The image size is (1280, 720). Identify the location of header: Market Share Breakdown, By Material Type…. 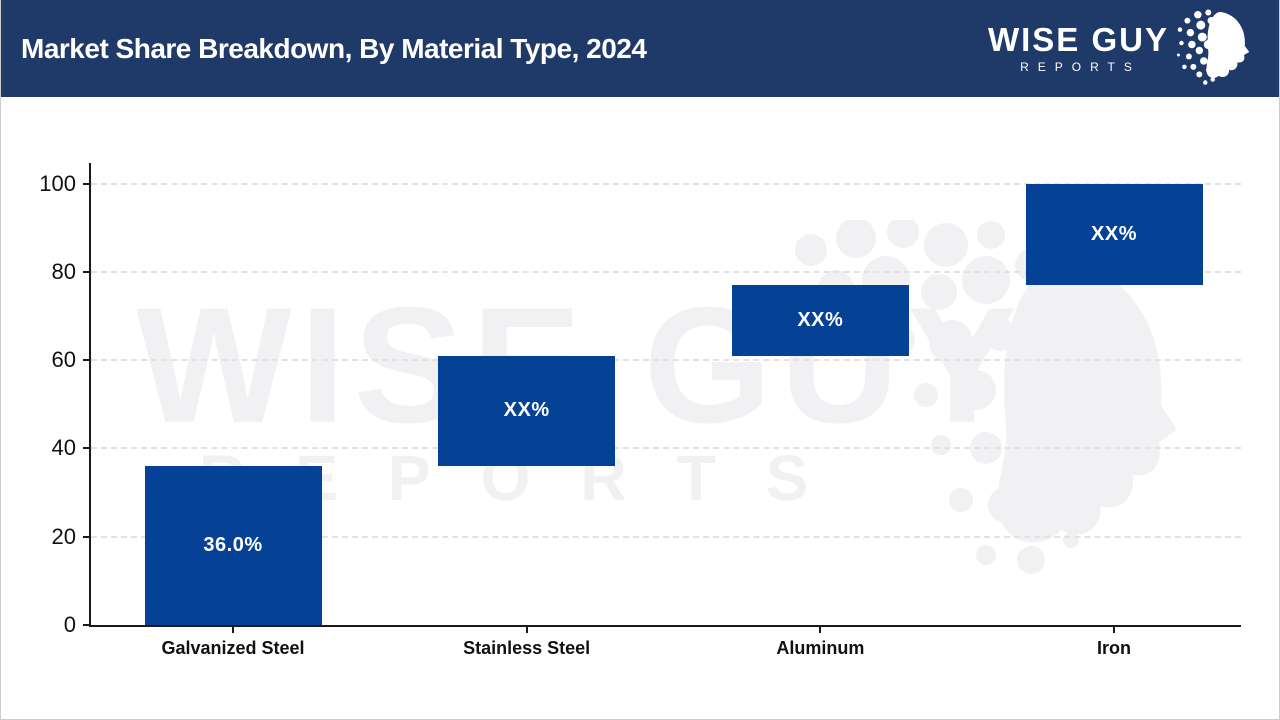
(640, 48).